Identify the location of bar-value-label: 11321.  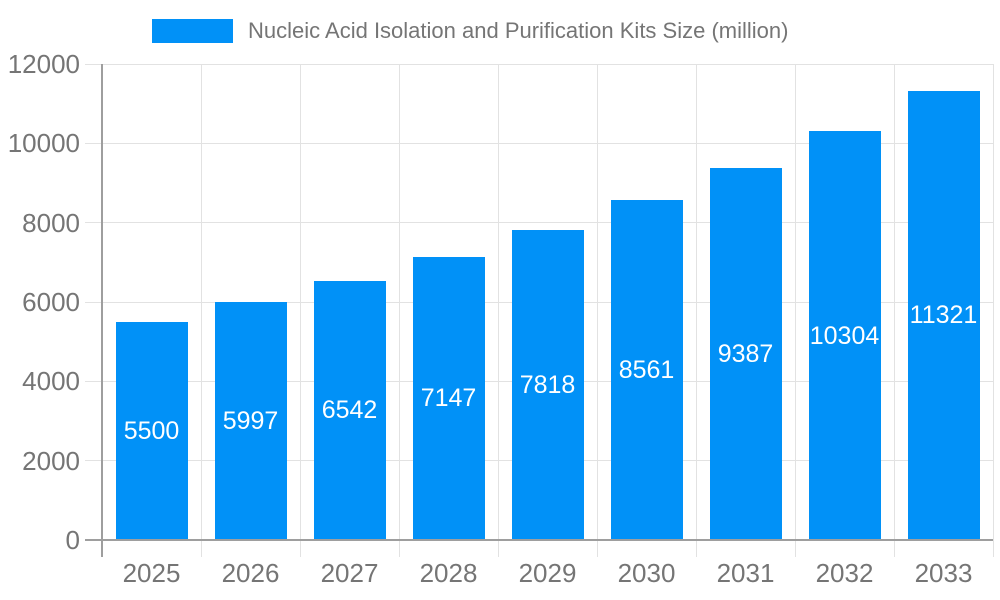
(943, 315).